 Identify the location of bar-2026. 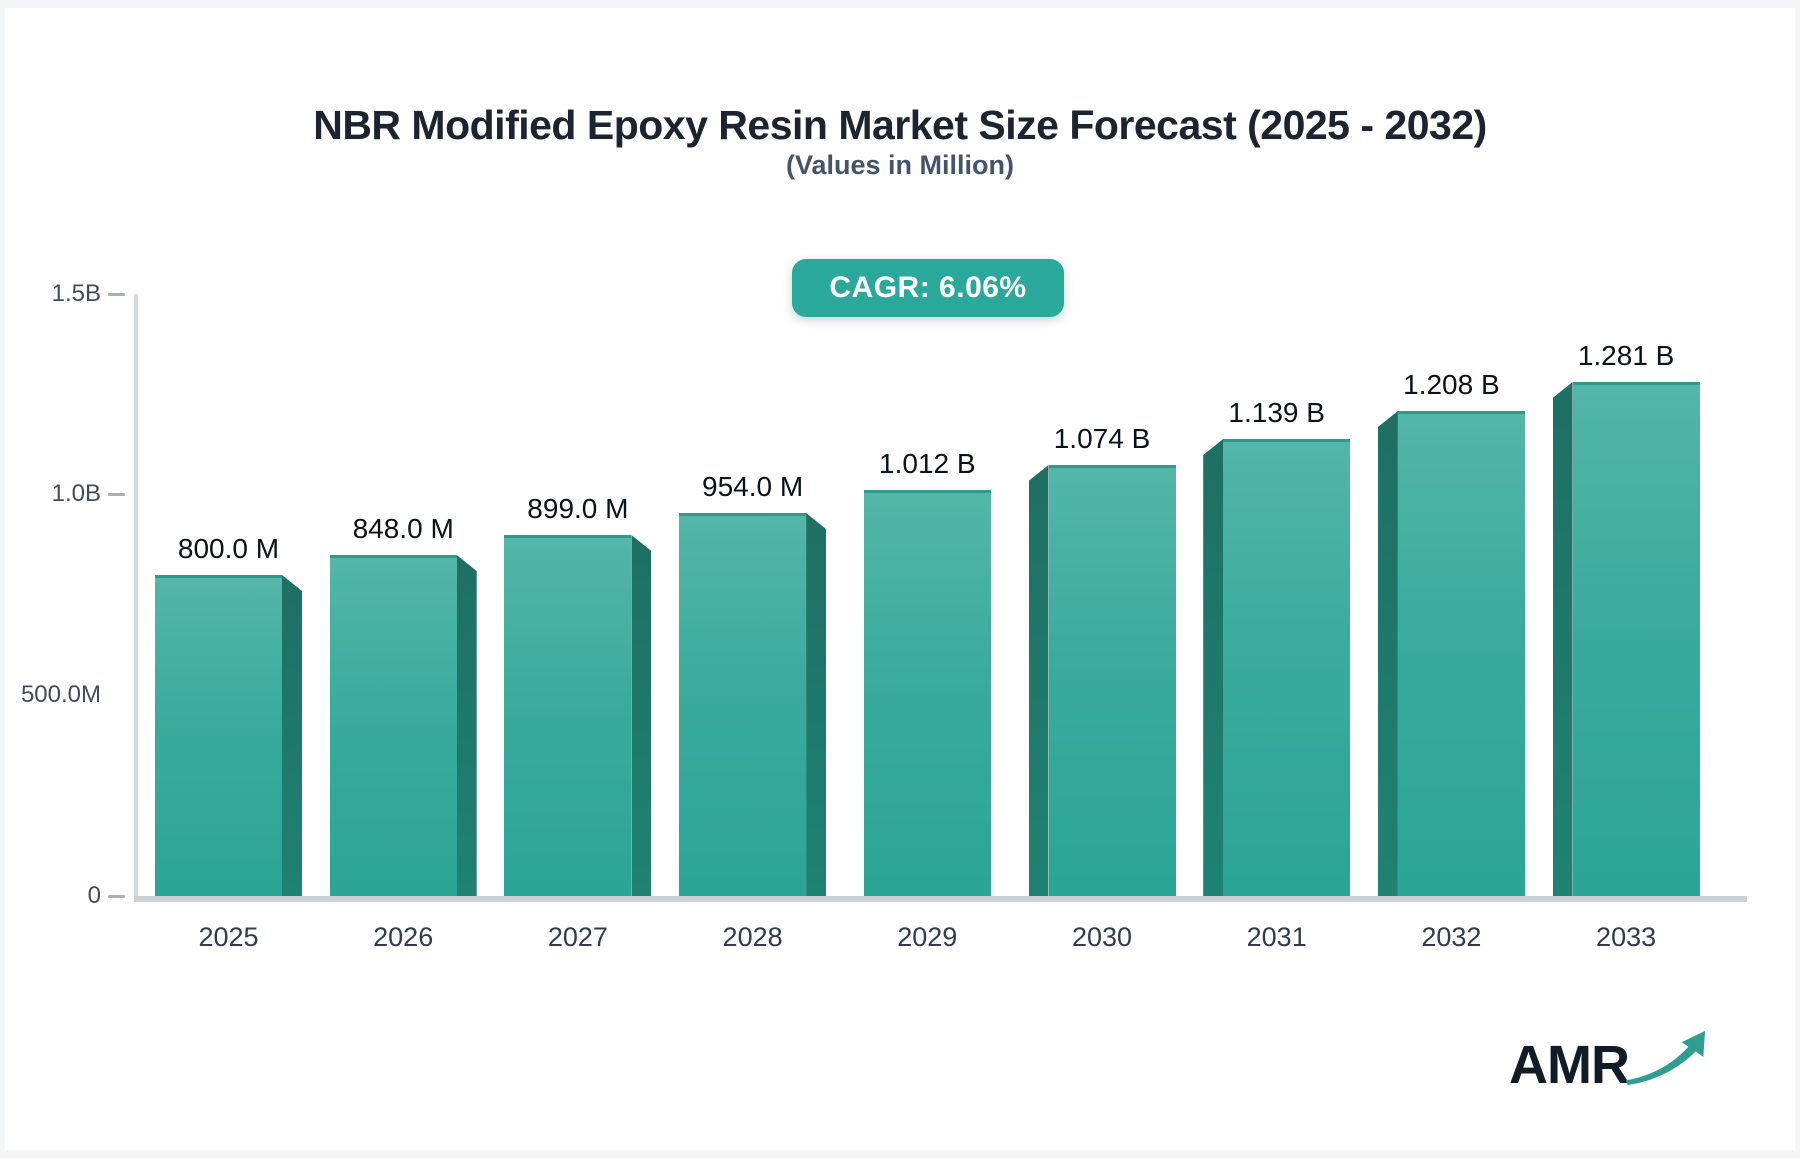
(403, 725).